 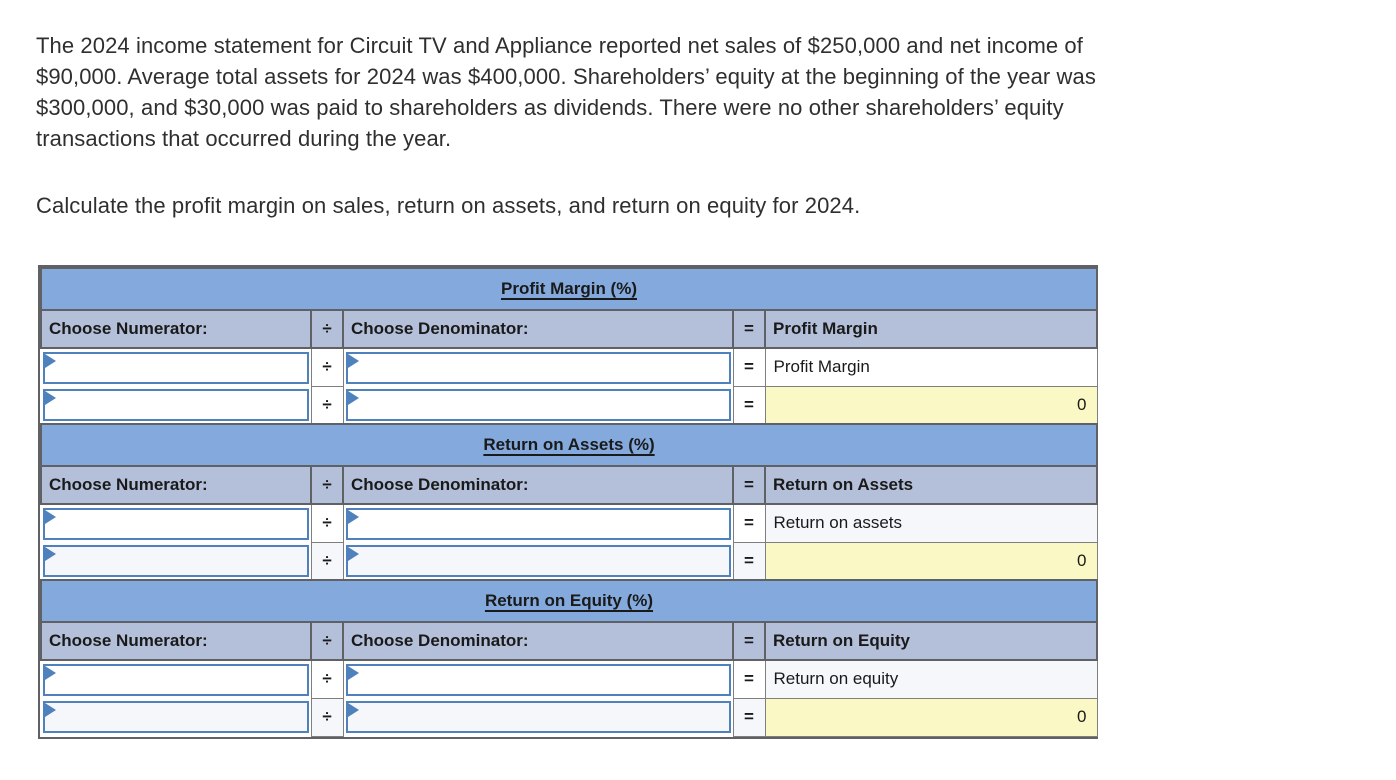 I want to click on profit-margin-result-label: Profit Margin, so click(x=931, y=367).